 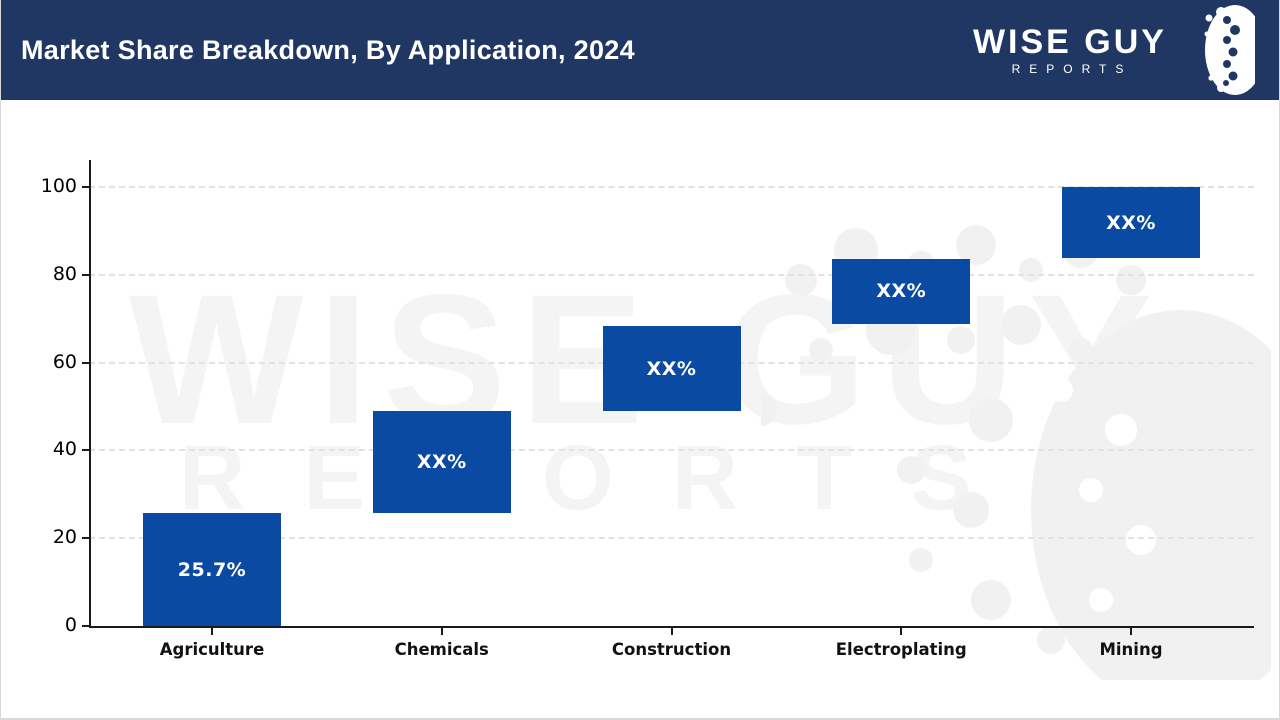 I want to click on y-tick-label-0: 0, so click(x=70, y=625).